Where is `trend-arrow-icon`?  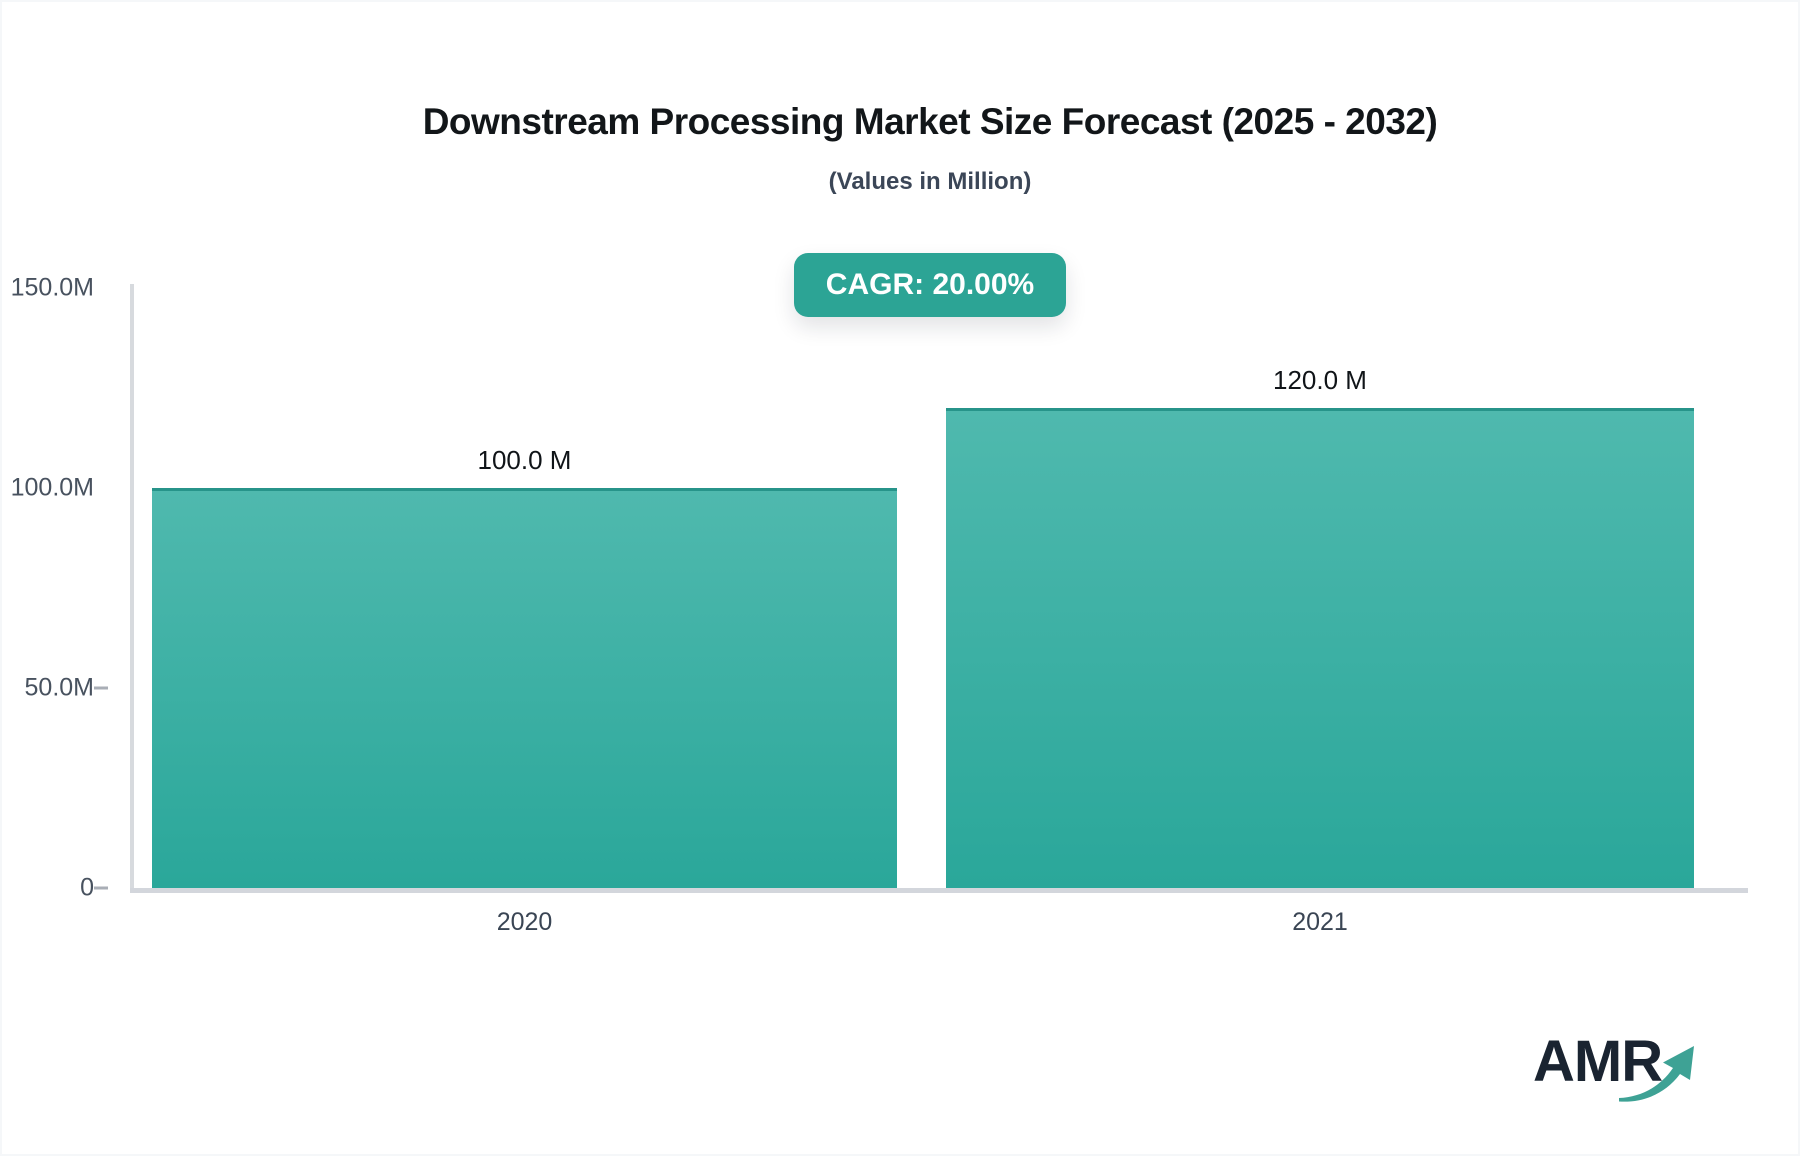 trend-arrow-icon is located at coordinates (1656, 1074).